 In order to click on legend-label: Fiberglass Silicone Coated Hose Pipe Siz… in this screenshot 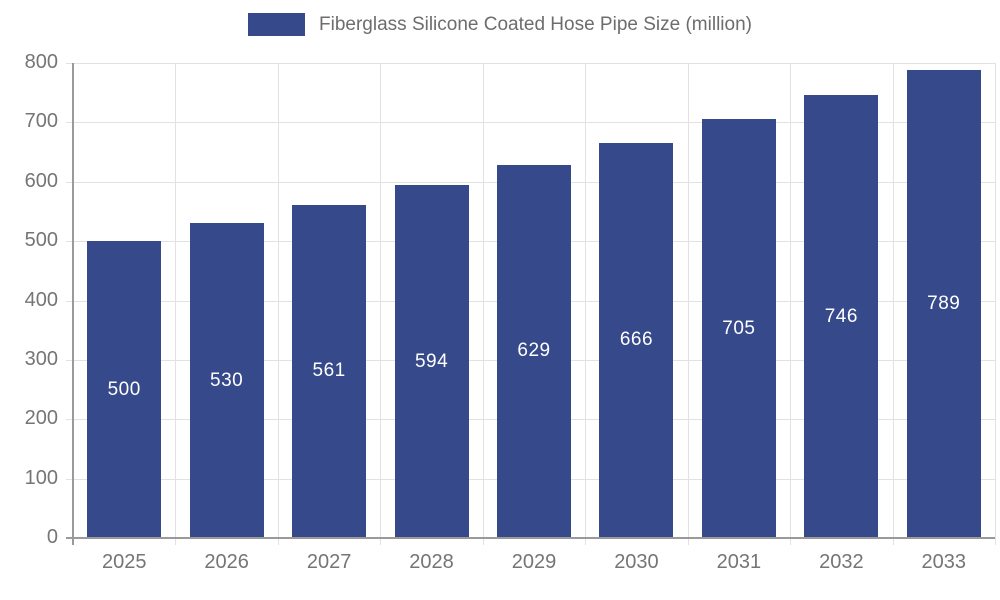, I will do `click(535, 24)`.